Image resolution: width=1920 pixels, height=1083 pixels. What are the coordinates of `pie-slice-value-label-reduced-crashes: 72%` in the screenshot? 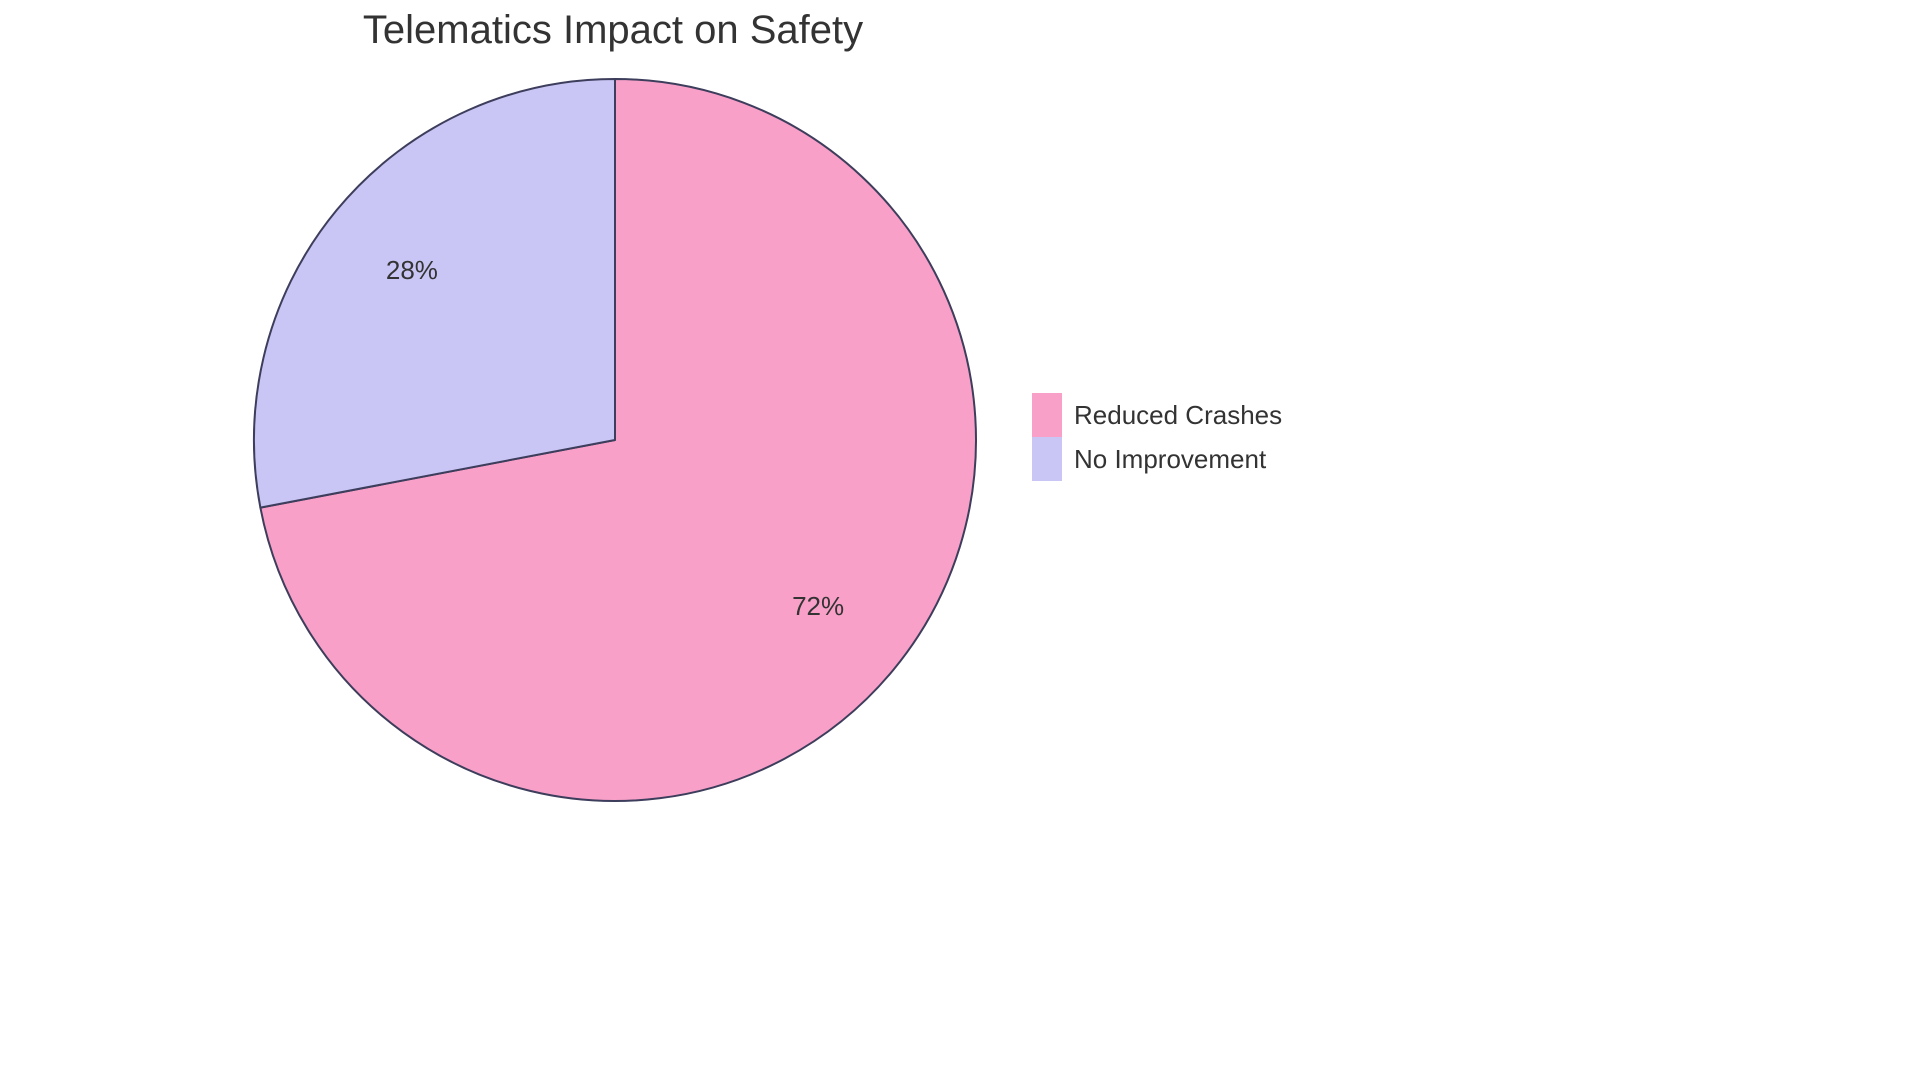 It's located at (818, 606).